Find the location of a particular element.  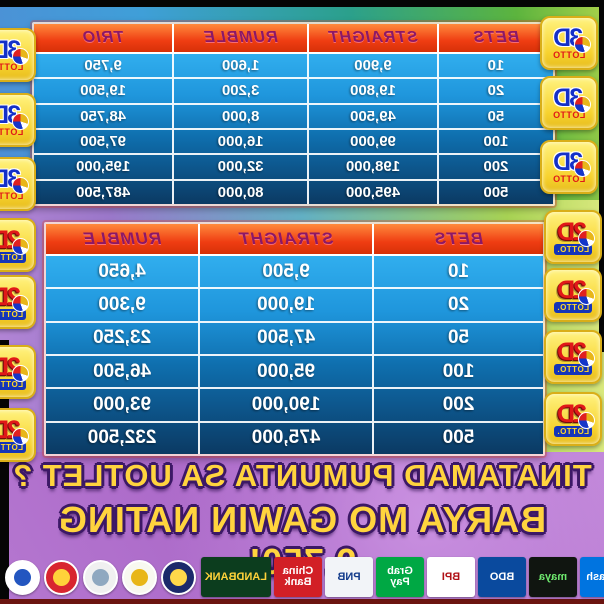

footer-seals is located at coordinates (100, 577).